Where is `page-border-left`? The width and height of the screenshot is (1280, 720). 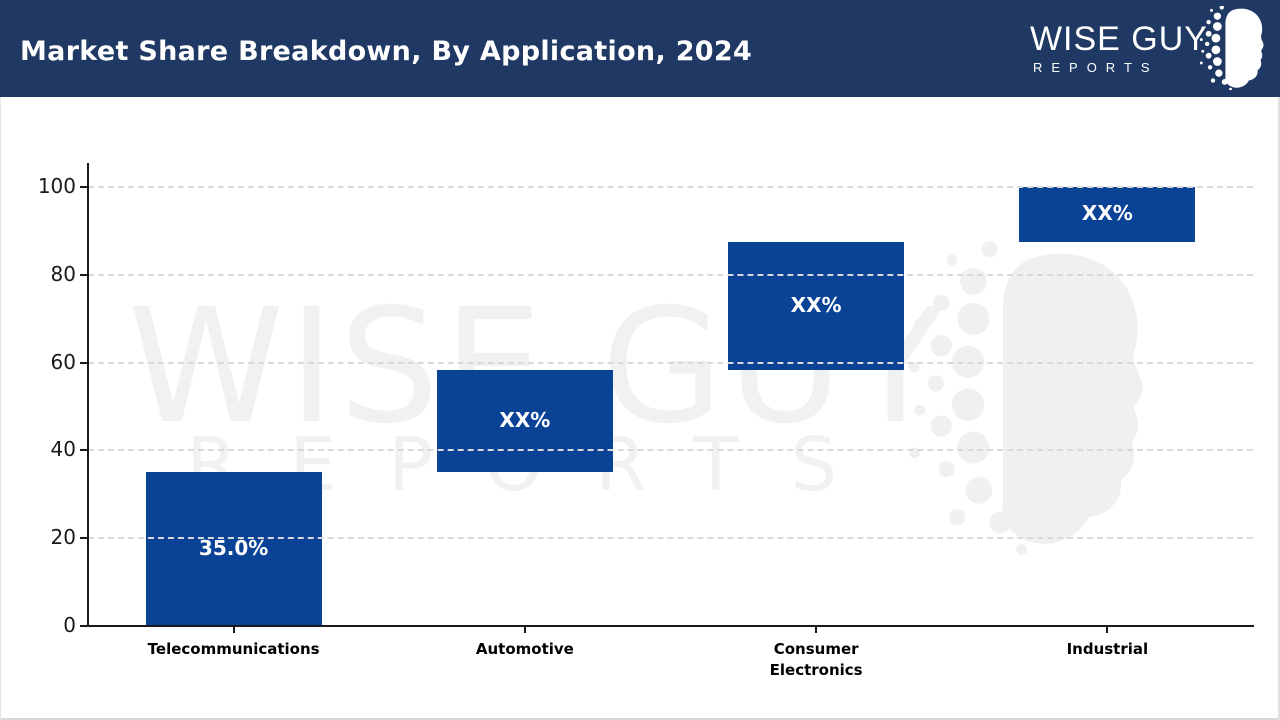
page-border-left is located at coordinates (0, 408).